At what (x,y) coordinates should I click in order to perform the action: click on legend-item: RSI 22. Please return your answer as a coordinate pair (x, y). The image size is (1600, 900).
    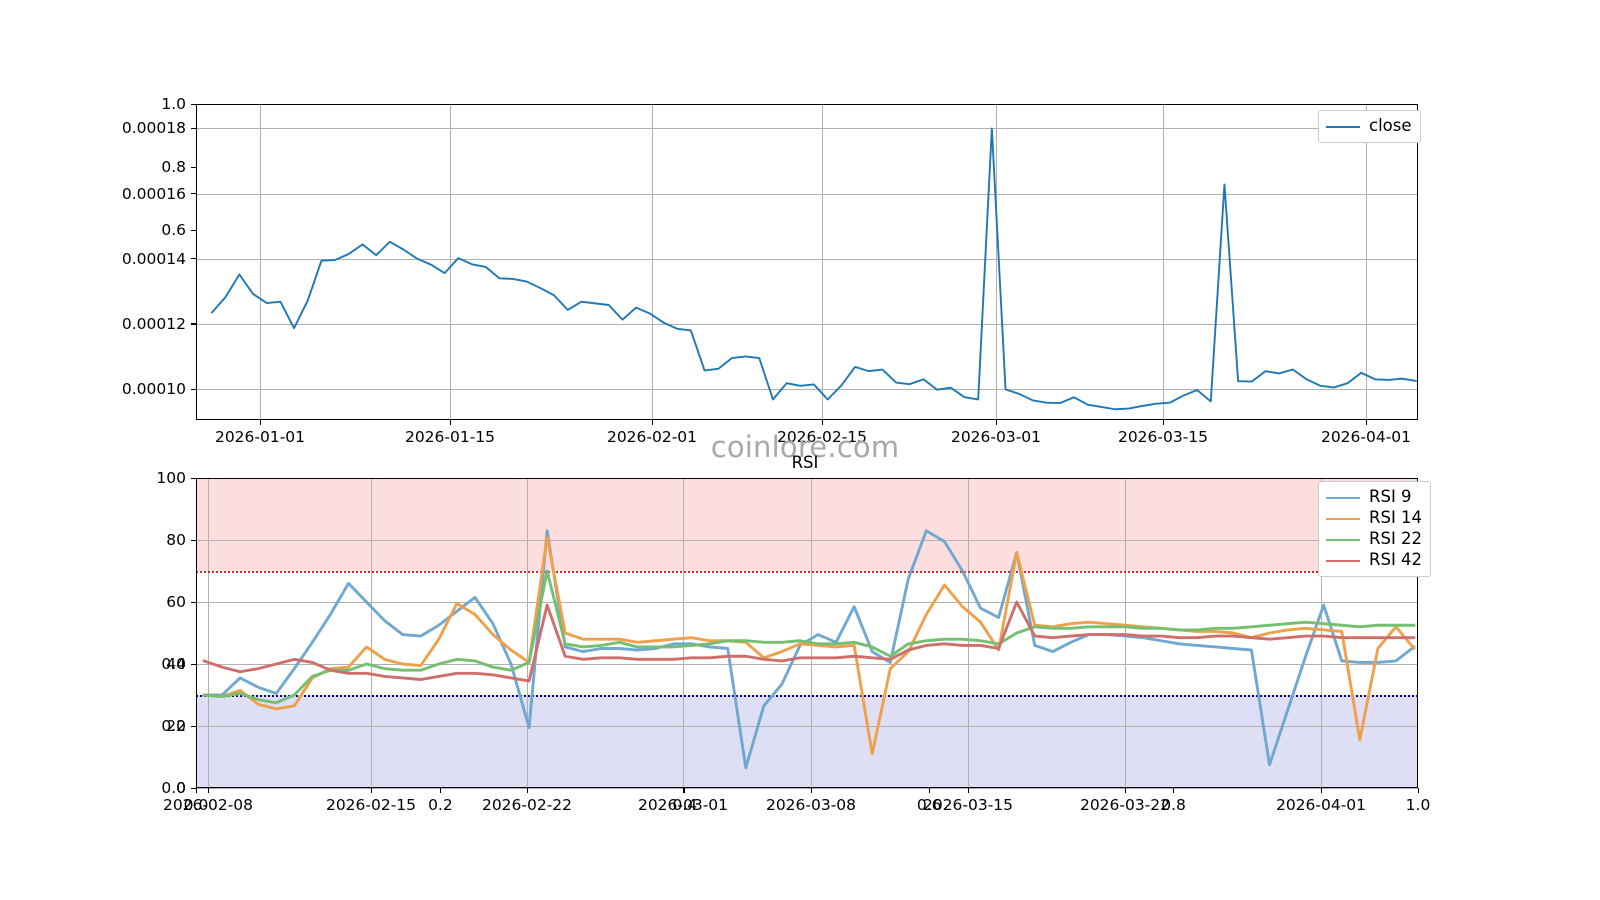
    Looking at the image, I should click on (1374, 539).